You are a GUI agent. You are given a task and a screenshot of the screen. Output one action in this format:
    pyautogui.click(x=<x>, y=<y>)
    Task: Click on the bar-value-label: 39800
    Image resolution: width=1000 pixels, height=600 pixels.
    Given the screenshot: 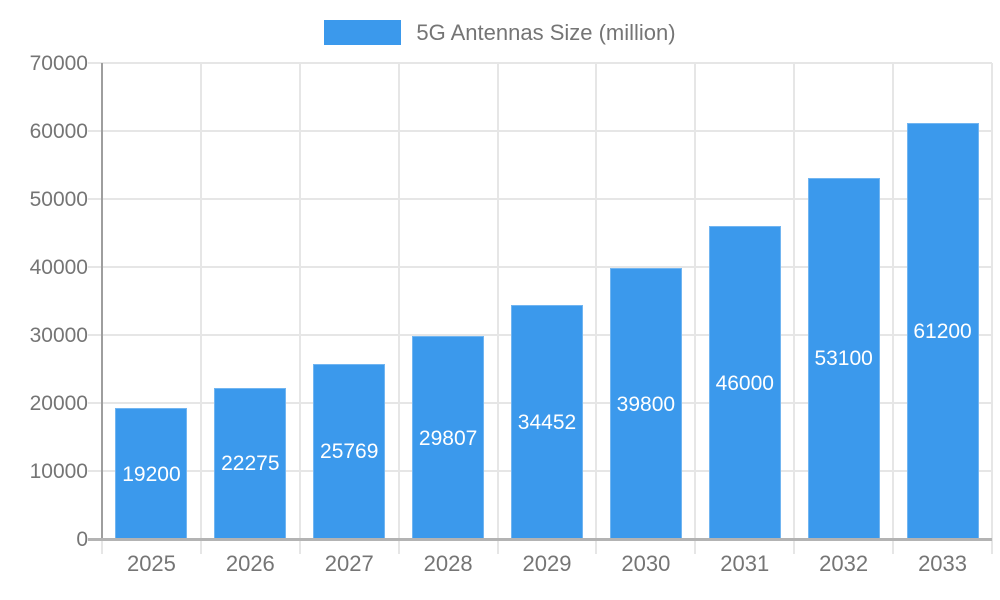 What is the action you would take?
    pyautogui.click(x=646, y=404)
    